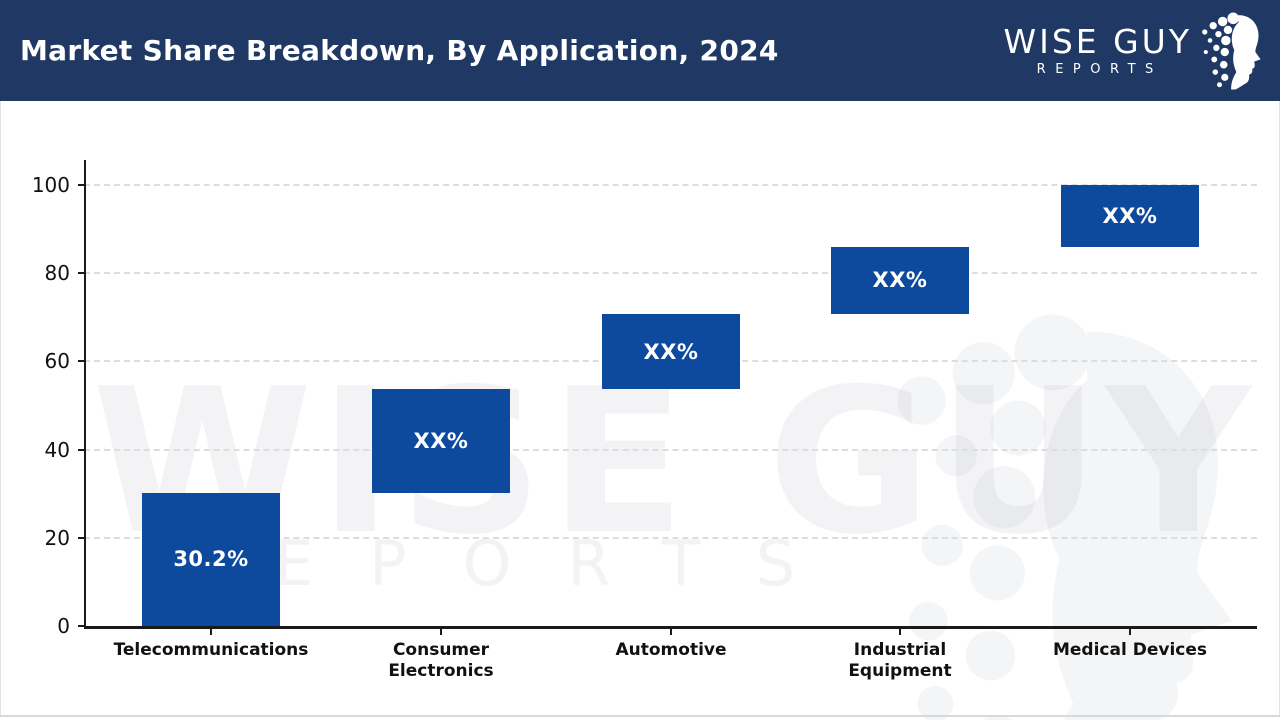 The height and width of the screenshot is (720, 1280). Describe the element at coordinates (1097, 41) in the screenshot. I see `logo-wordmark-main: WISE GUY` at that location.